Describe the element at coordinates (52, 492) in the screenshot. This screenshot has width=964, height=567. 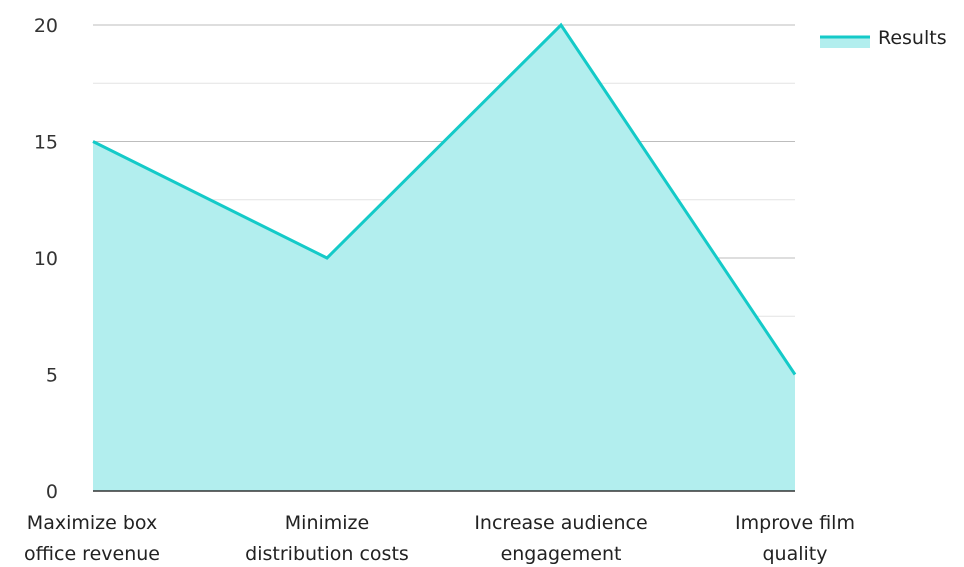
I see `y-tick-label: 0` at that location.